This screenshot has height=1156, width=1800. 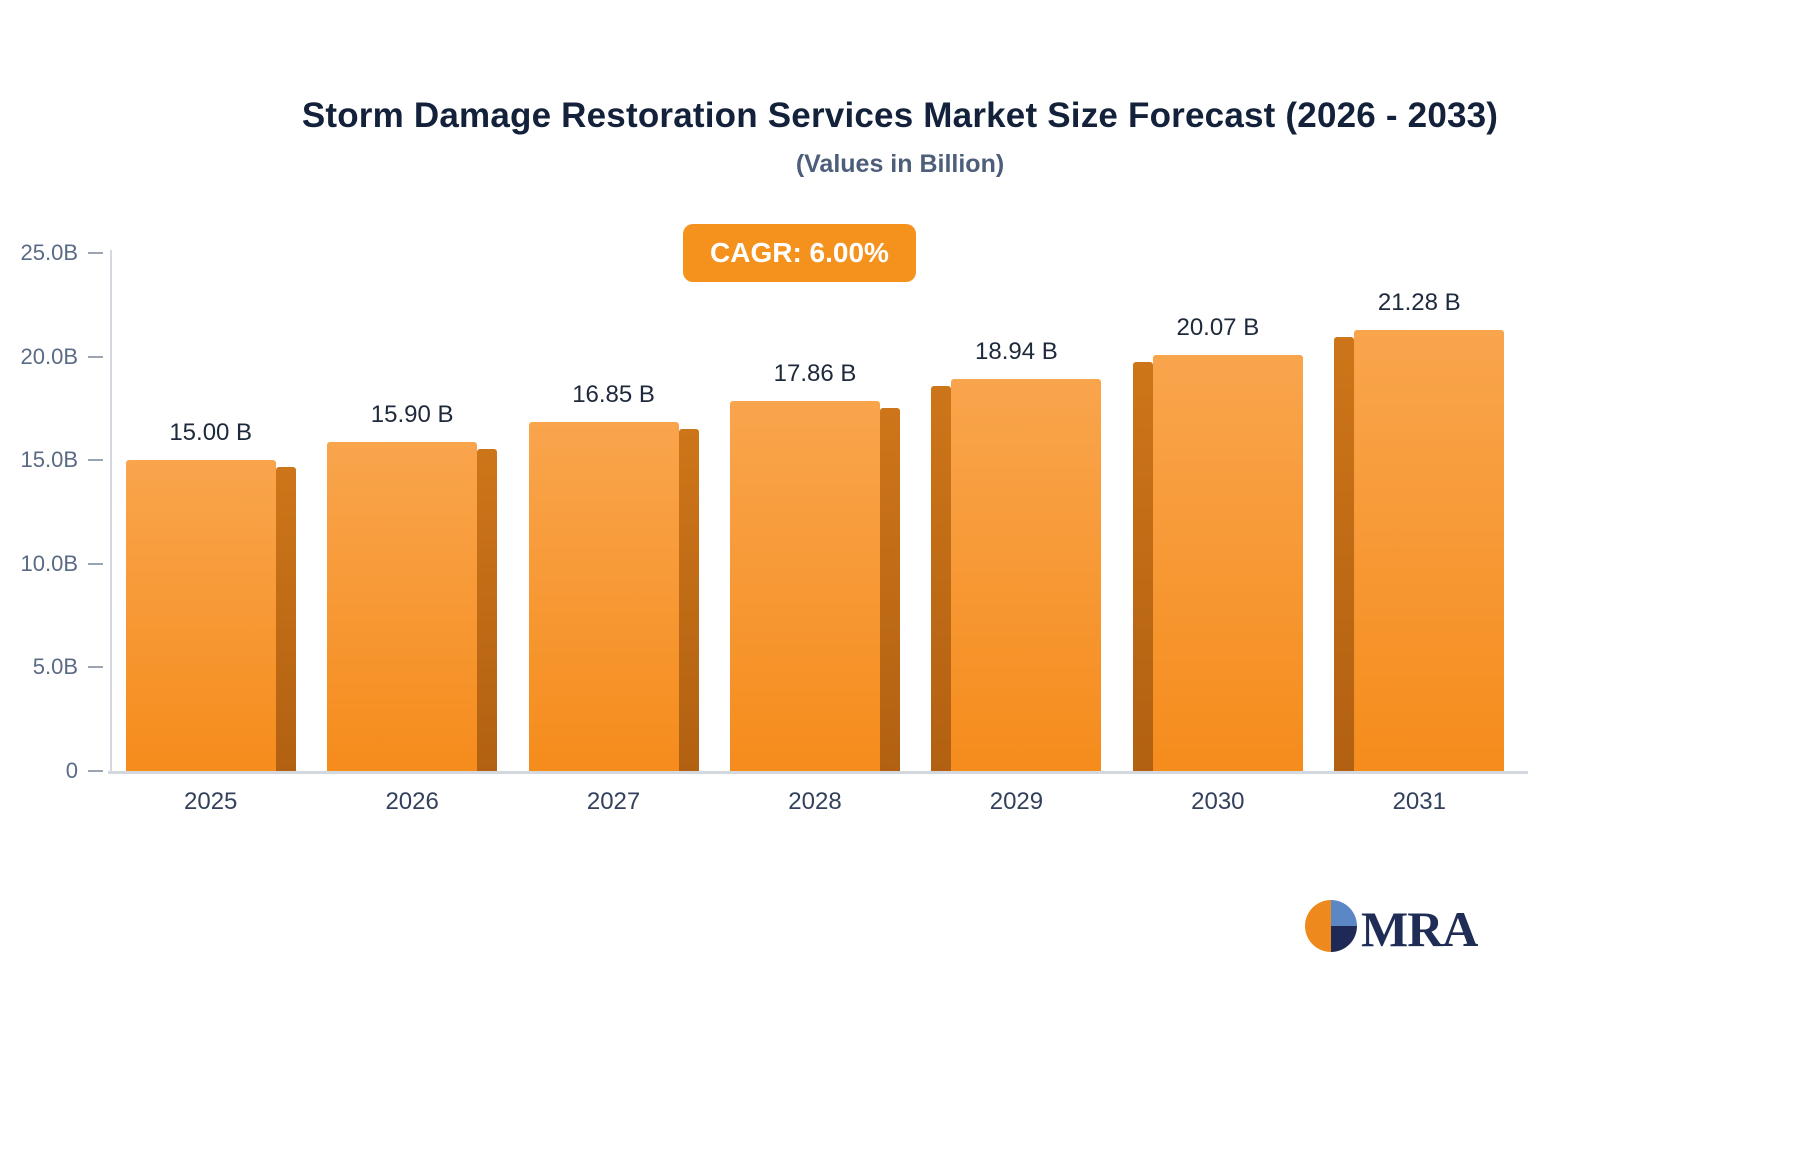 What do you see at coordinates (1227, 563) in the screenshot?
I see `bar-2030` at bounding box center [1227, 563].